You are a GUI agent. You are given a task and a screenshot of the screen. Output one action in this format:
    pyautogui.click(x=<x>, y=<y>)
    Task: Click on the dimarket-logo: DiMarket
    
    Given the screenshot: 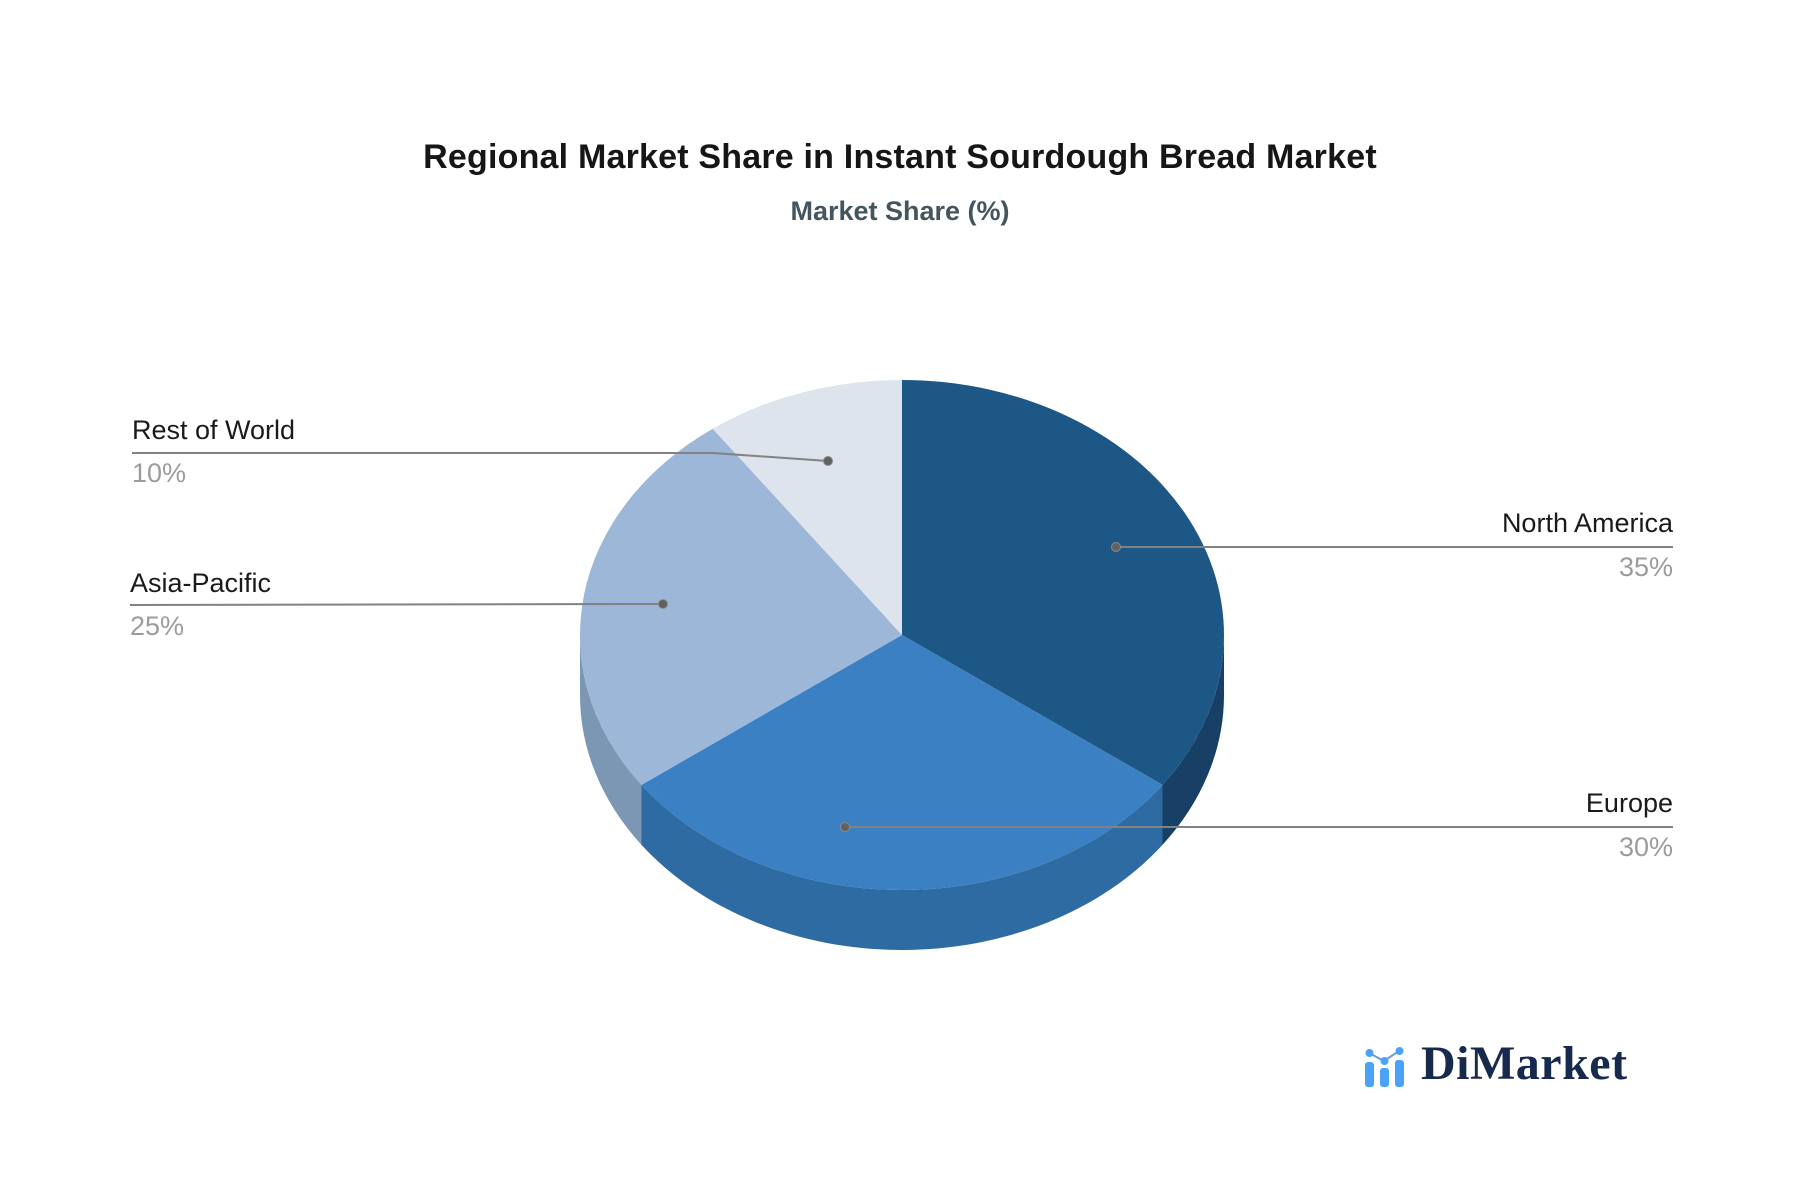 What is the action you would take?
    pyautogui.click(x=1495, y=1064)
    